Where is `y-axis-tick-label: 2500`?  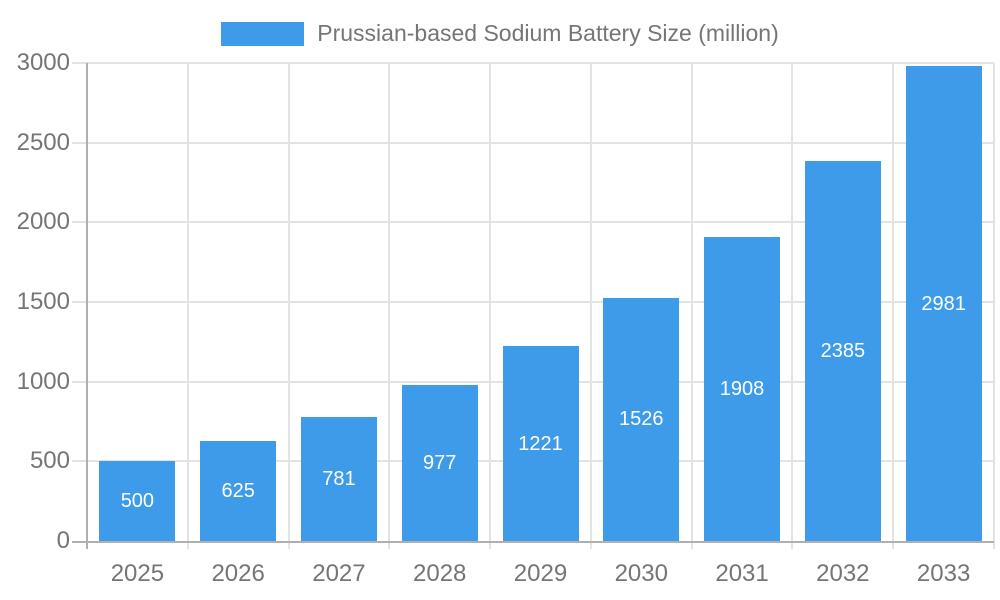
y-axis-tick-label: 2500 is located at coordinates (43, 142).